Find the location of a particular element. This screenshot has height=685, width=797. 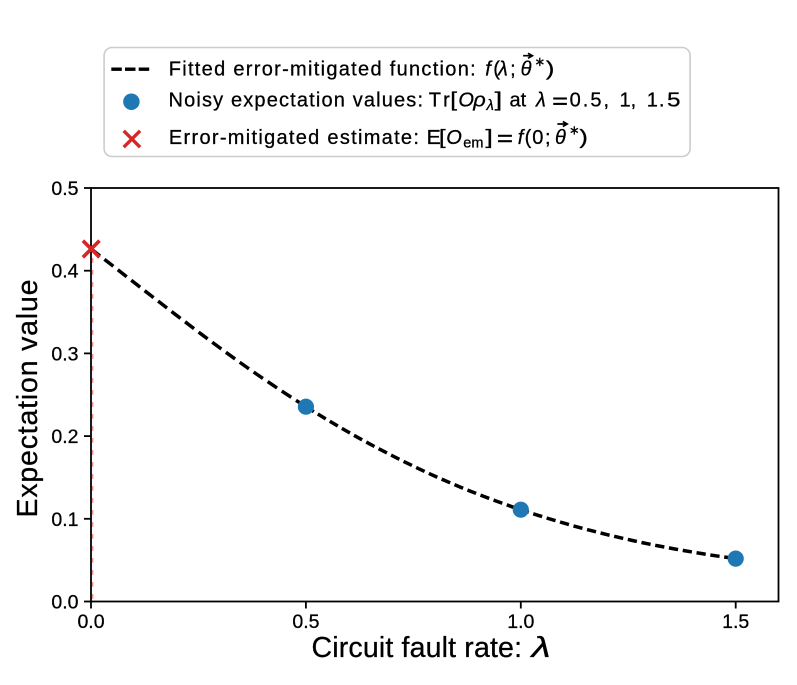

svg-text: Circuit fault rate: is located at coordinates (417, 648).